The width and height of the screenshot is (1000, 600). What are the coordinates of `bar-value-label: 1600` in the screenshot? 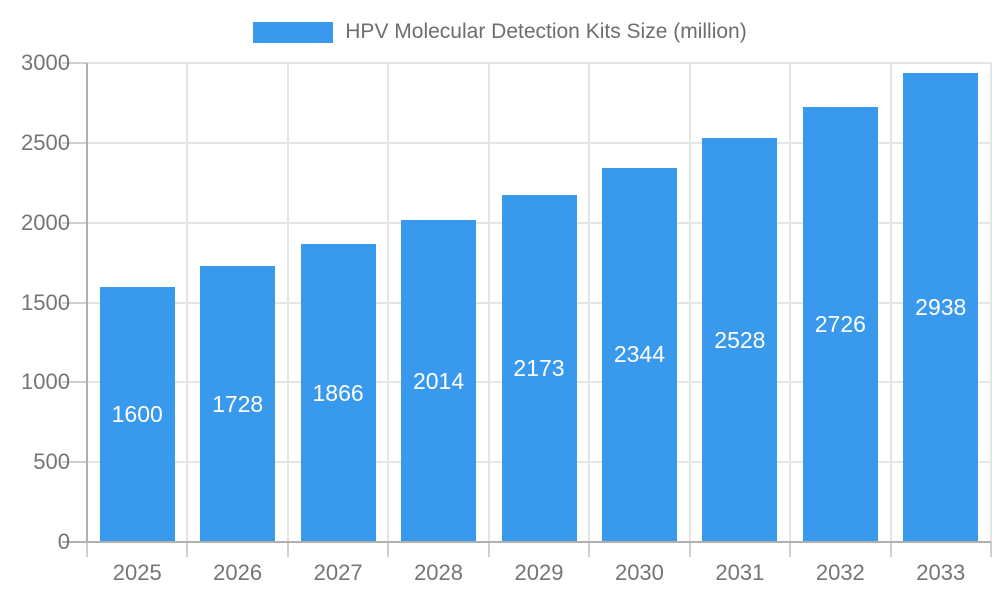 It's located at (137, 413).